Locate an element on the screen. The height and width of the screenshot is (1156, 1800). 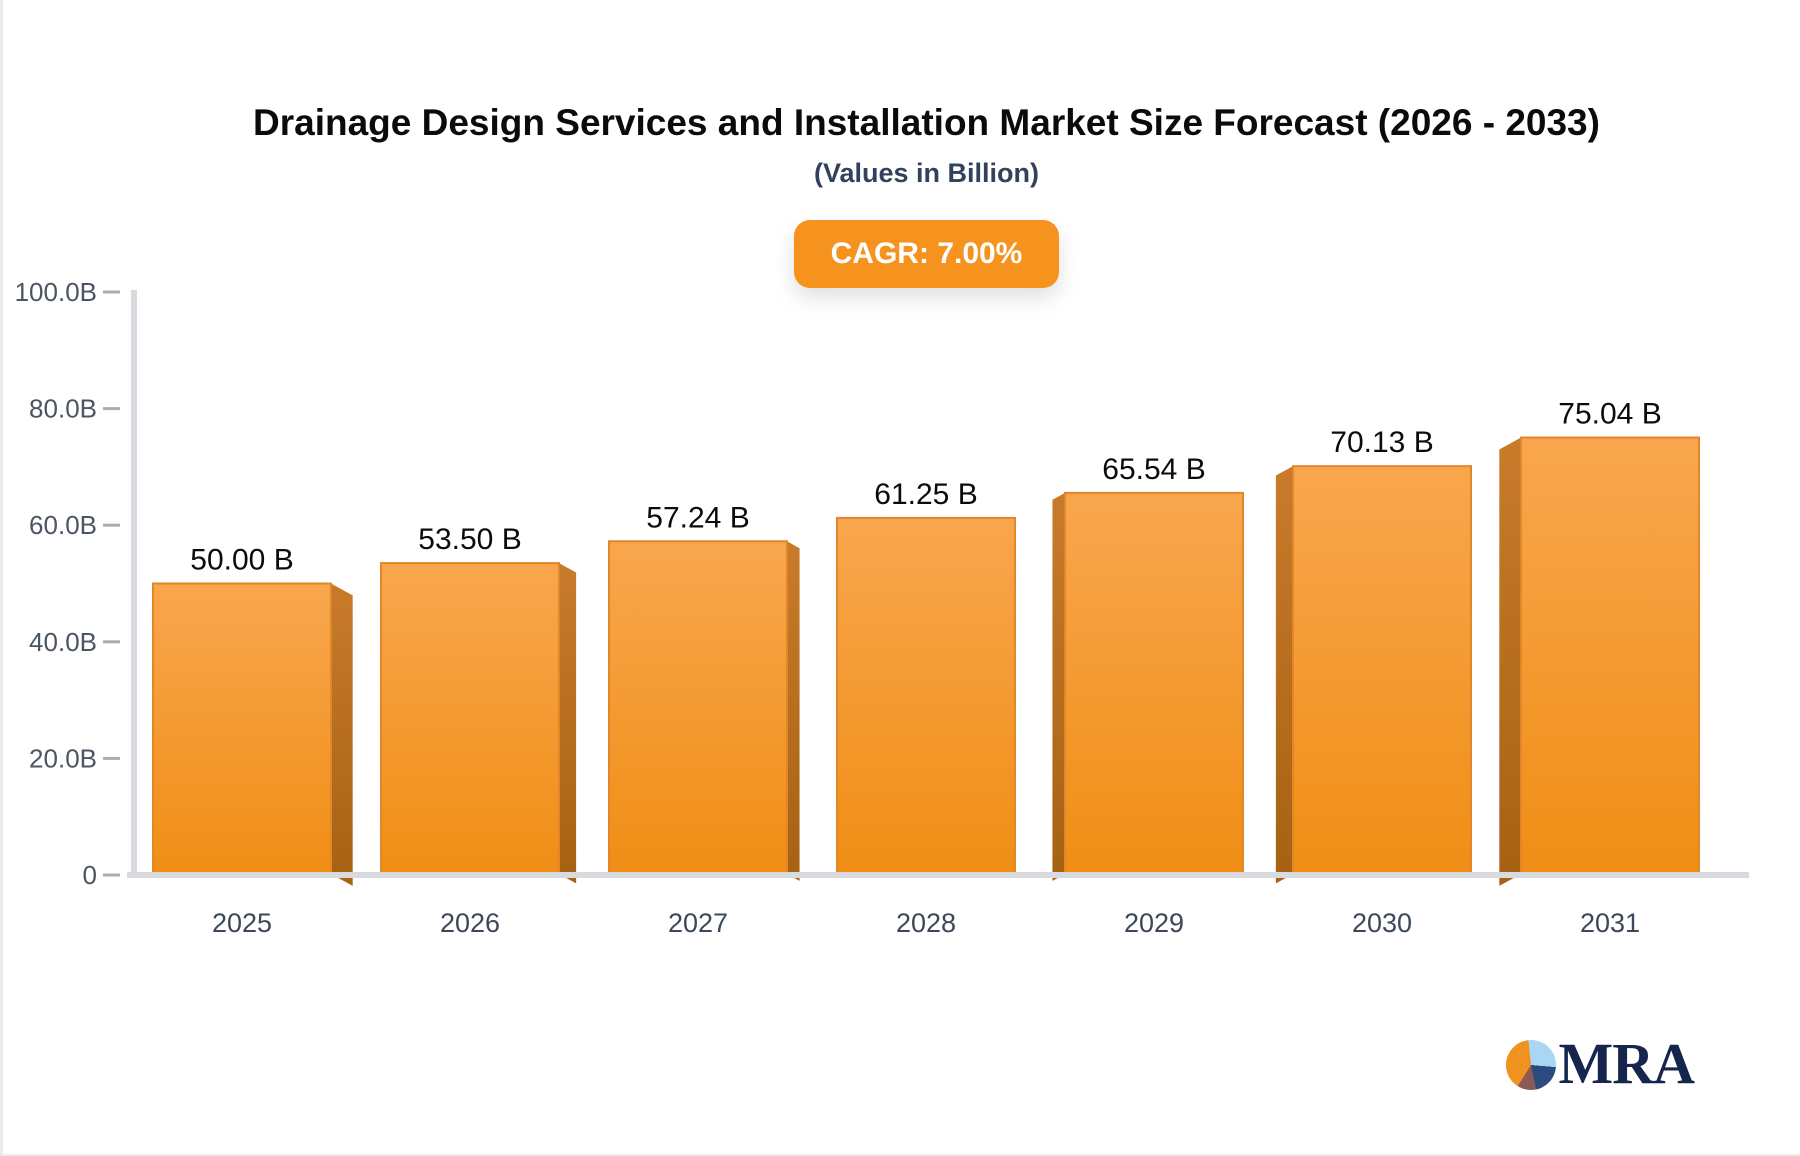
x-axis-label: 2029 is located at coordinates (1154, 923).